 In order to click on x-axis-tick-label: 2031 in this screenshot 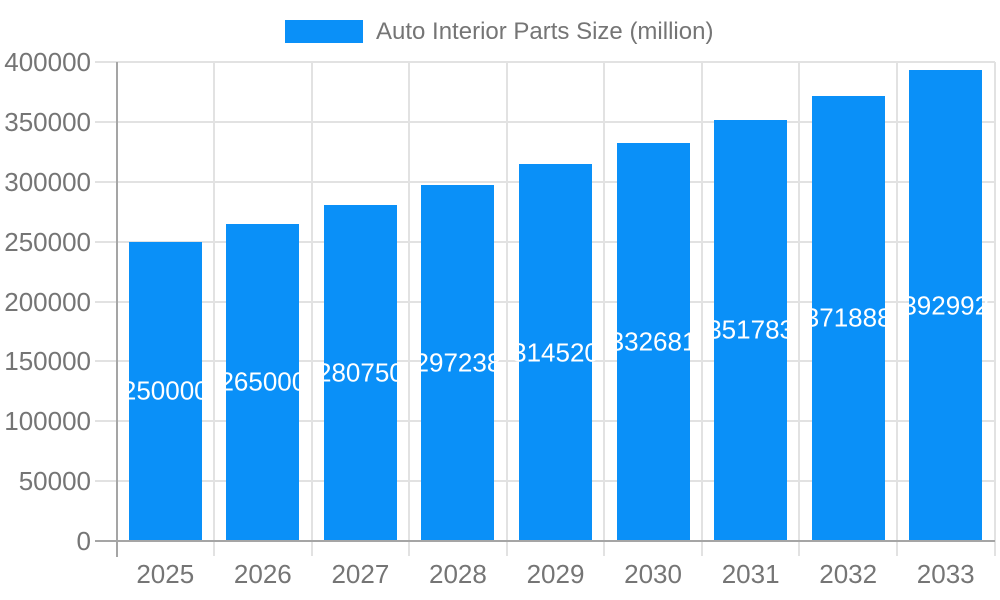, I will do `click(750, 574)`.